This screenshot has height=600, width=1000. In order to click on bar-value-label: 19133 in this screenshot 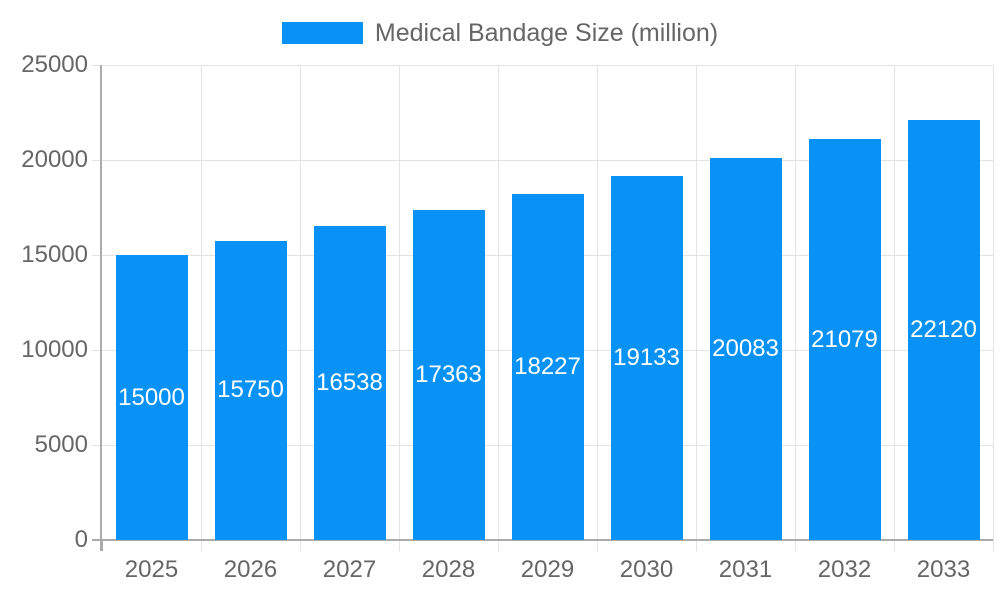, I will do `click(646, 358)`.